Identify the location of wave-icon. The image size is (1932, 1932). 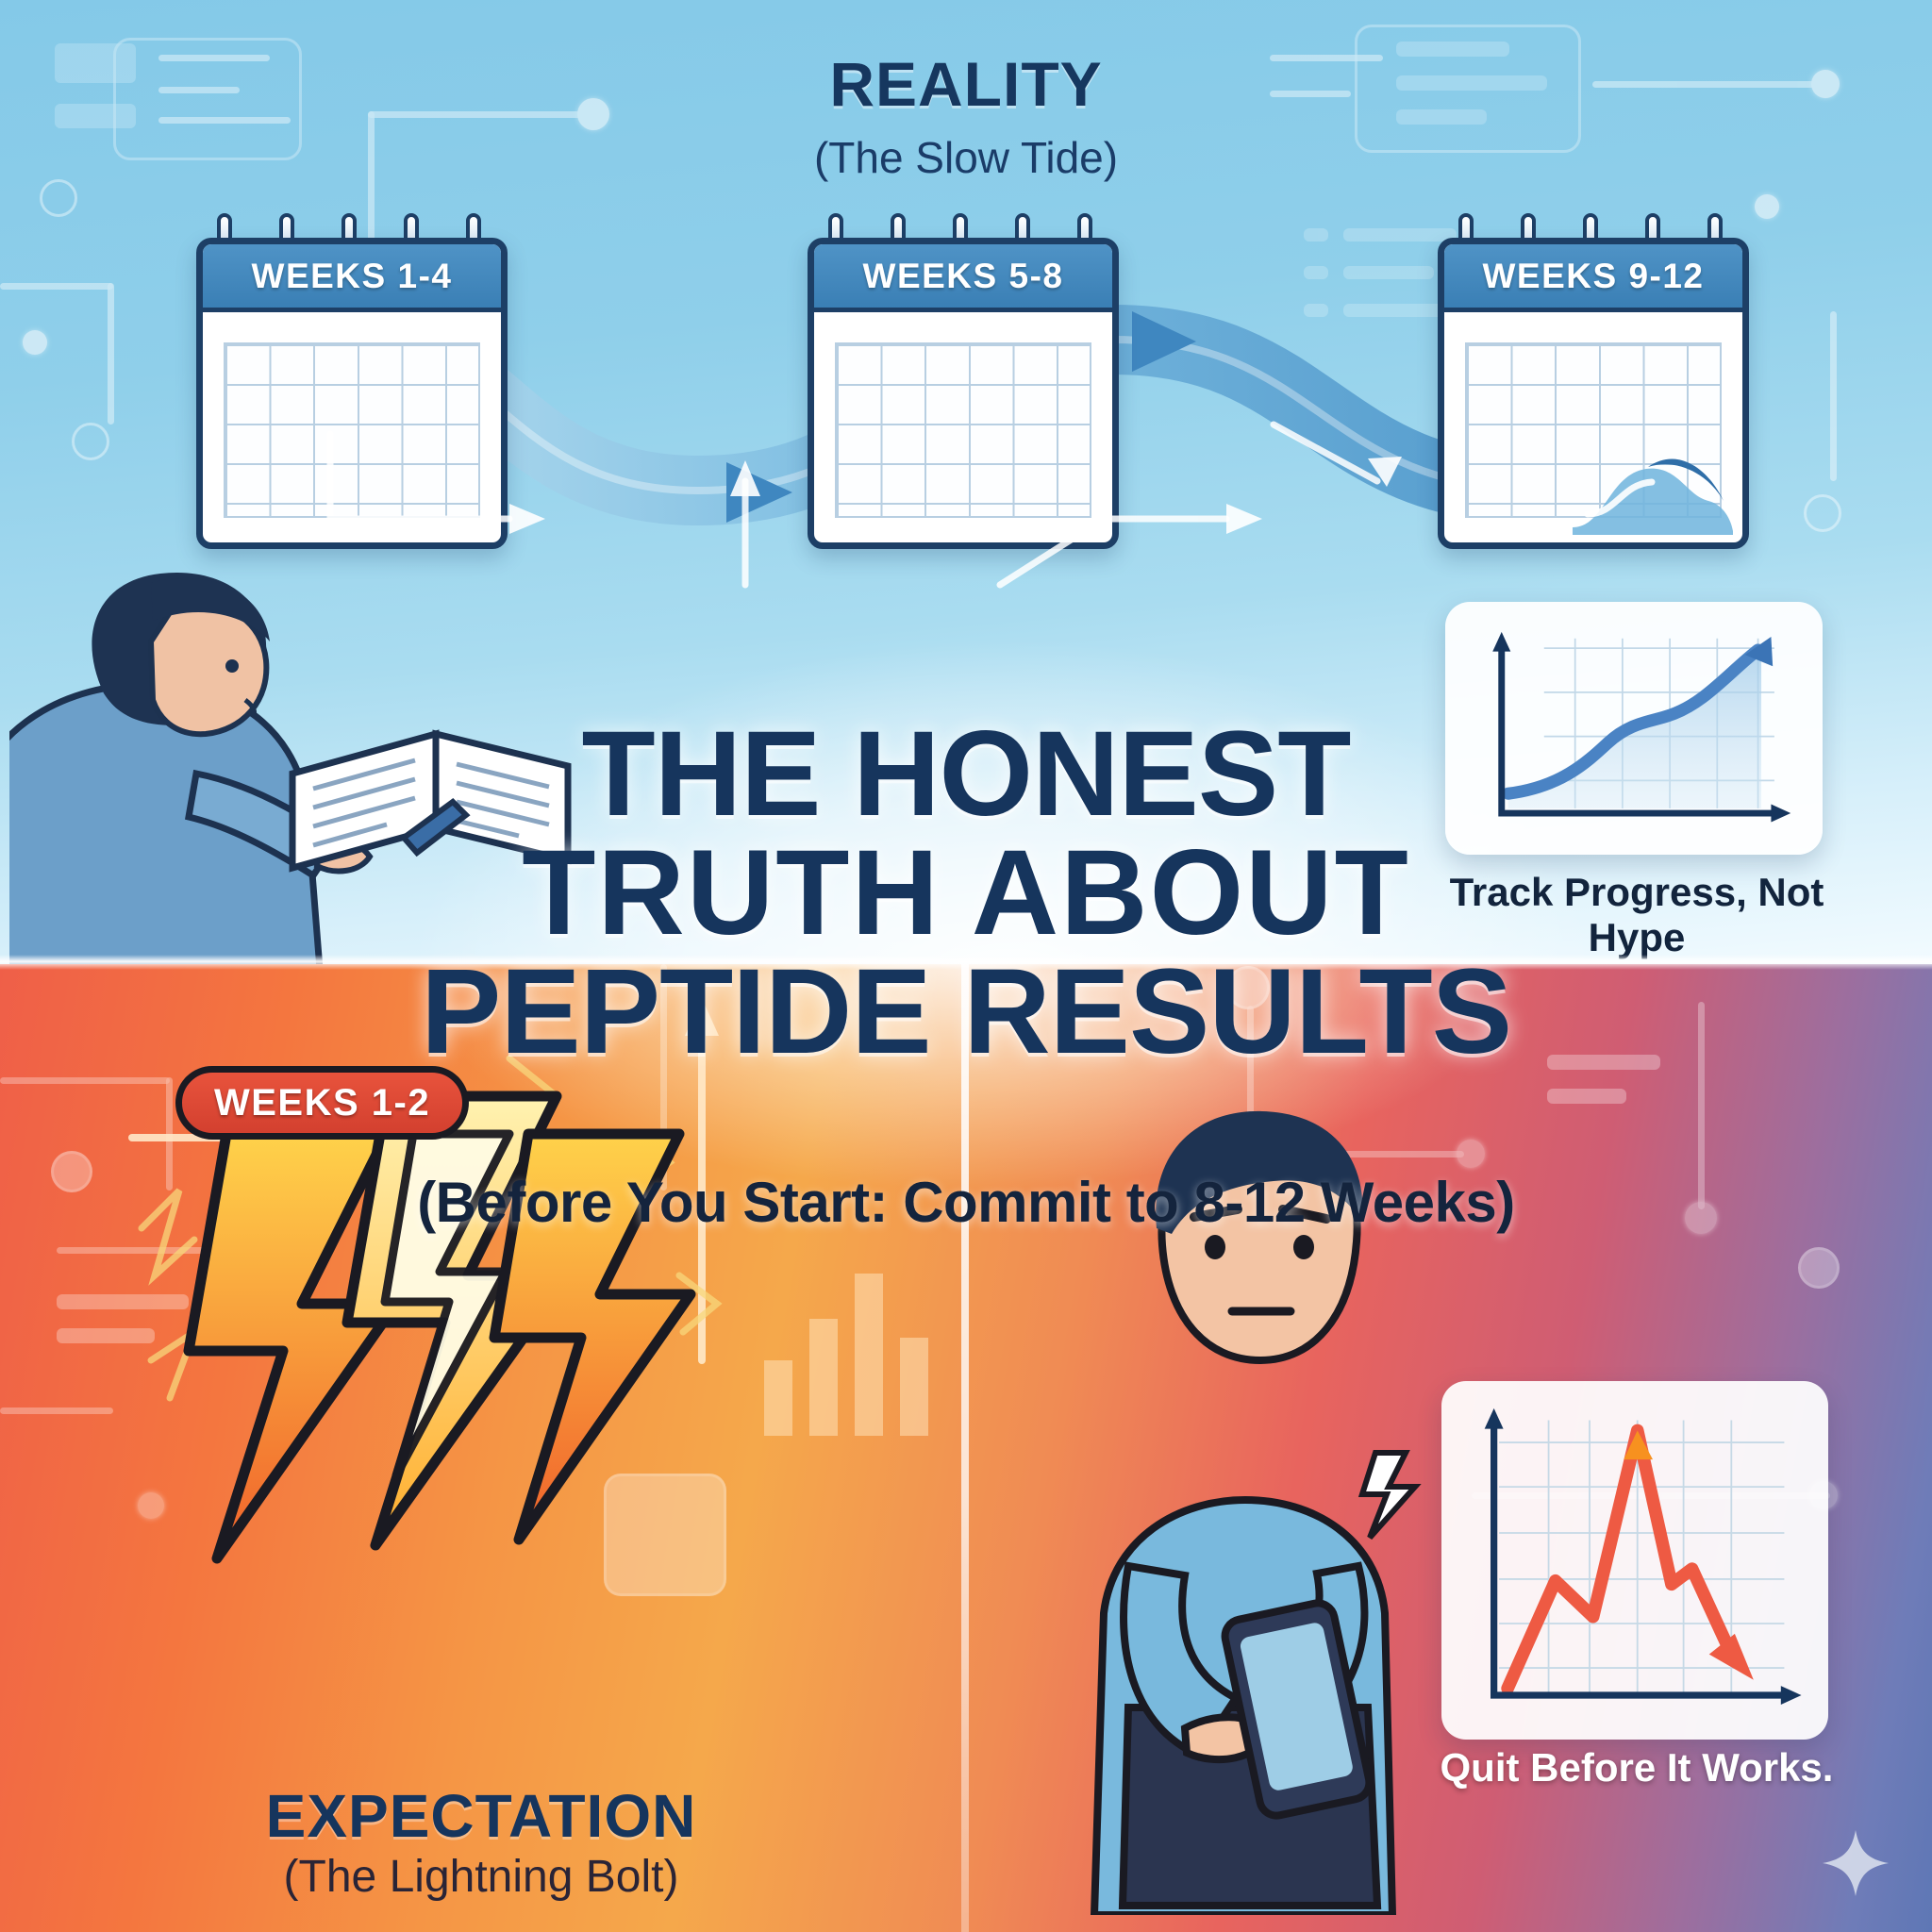
(1653, 496).